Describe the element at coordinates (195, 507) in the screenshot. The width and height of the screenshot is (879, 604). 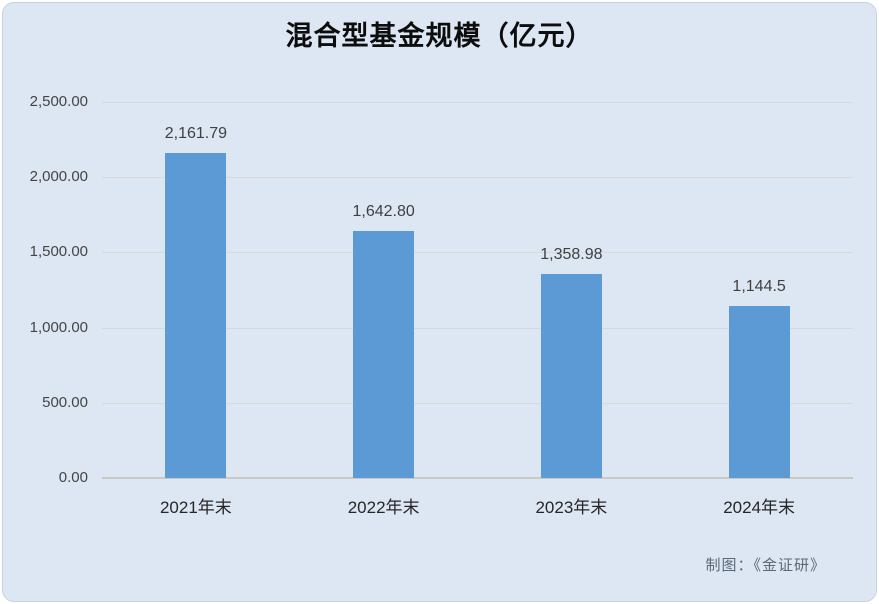
I see `x-axis-category-label: 2021年末` at that location.